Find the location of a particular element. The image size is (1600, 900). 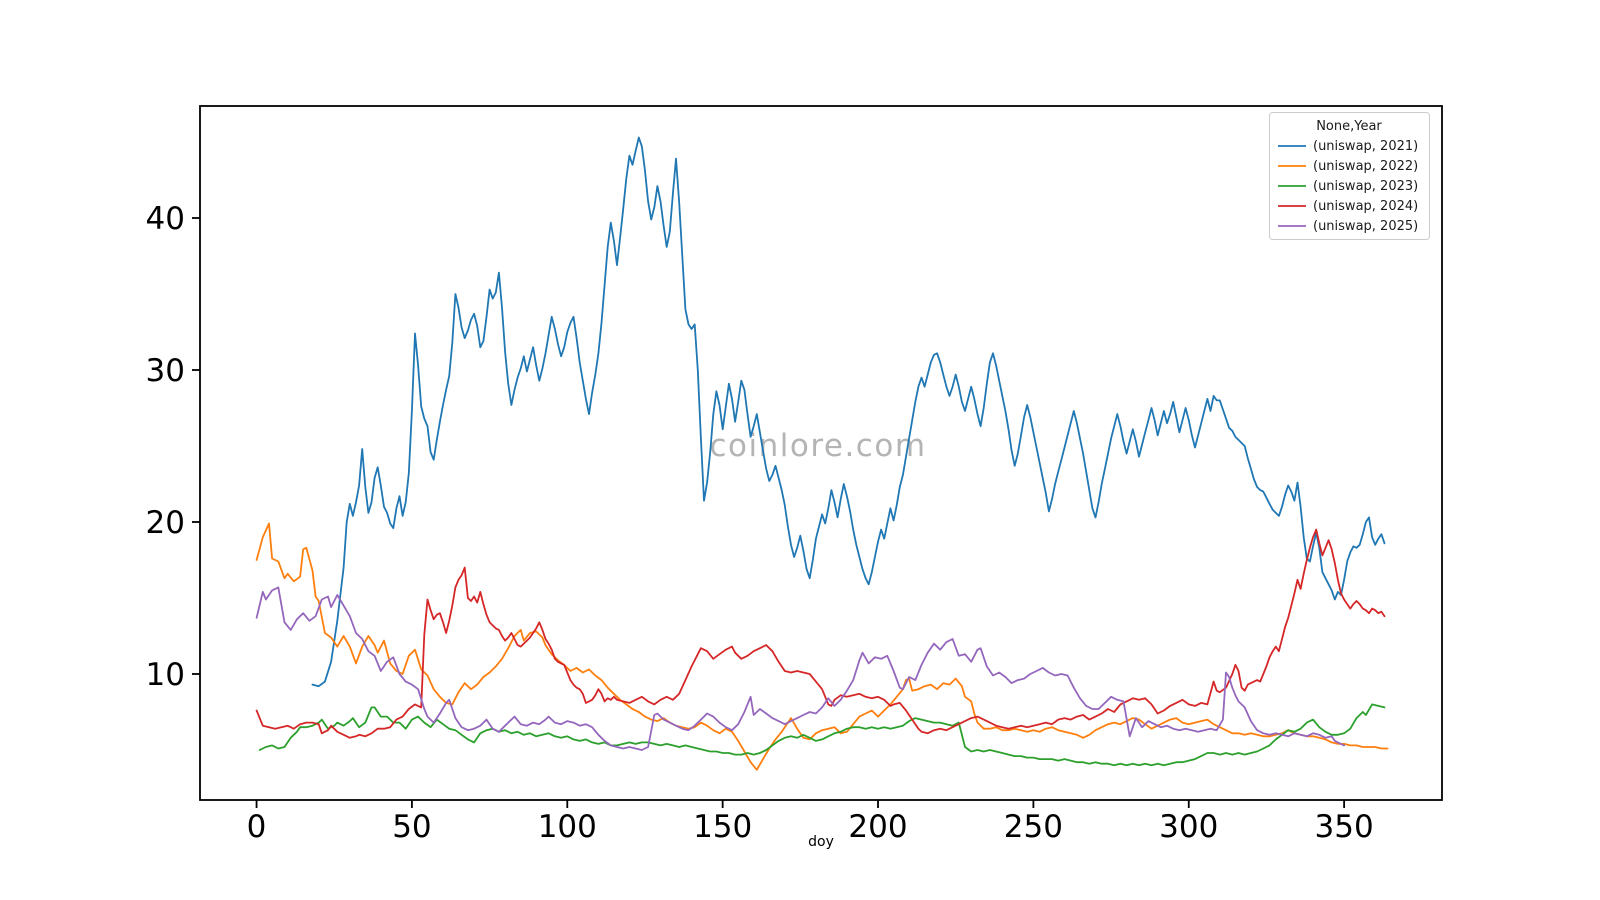

legend-box is located at coordinates (1349, 176).